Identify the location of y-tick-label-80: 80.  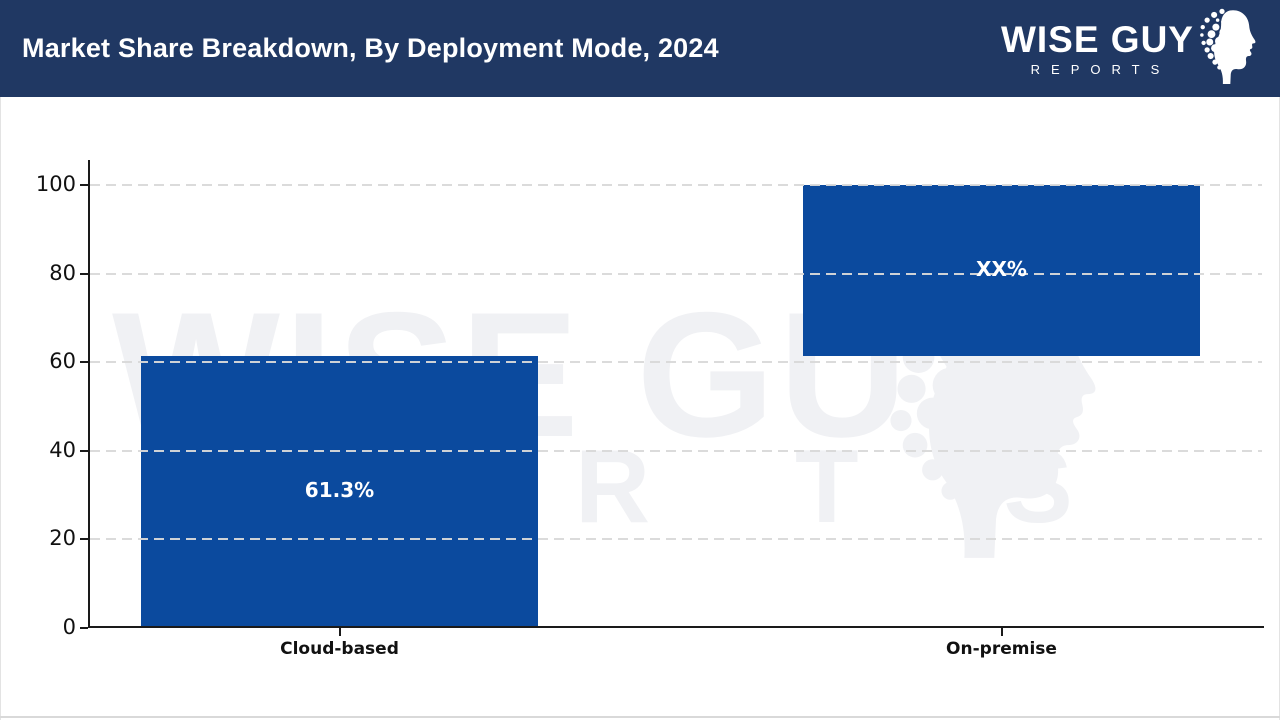
(62, 272).